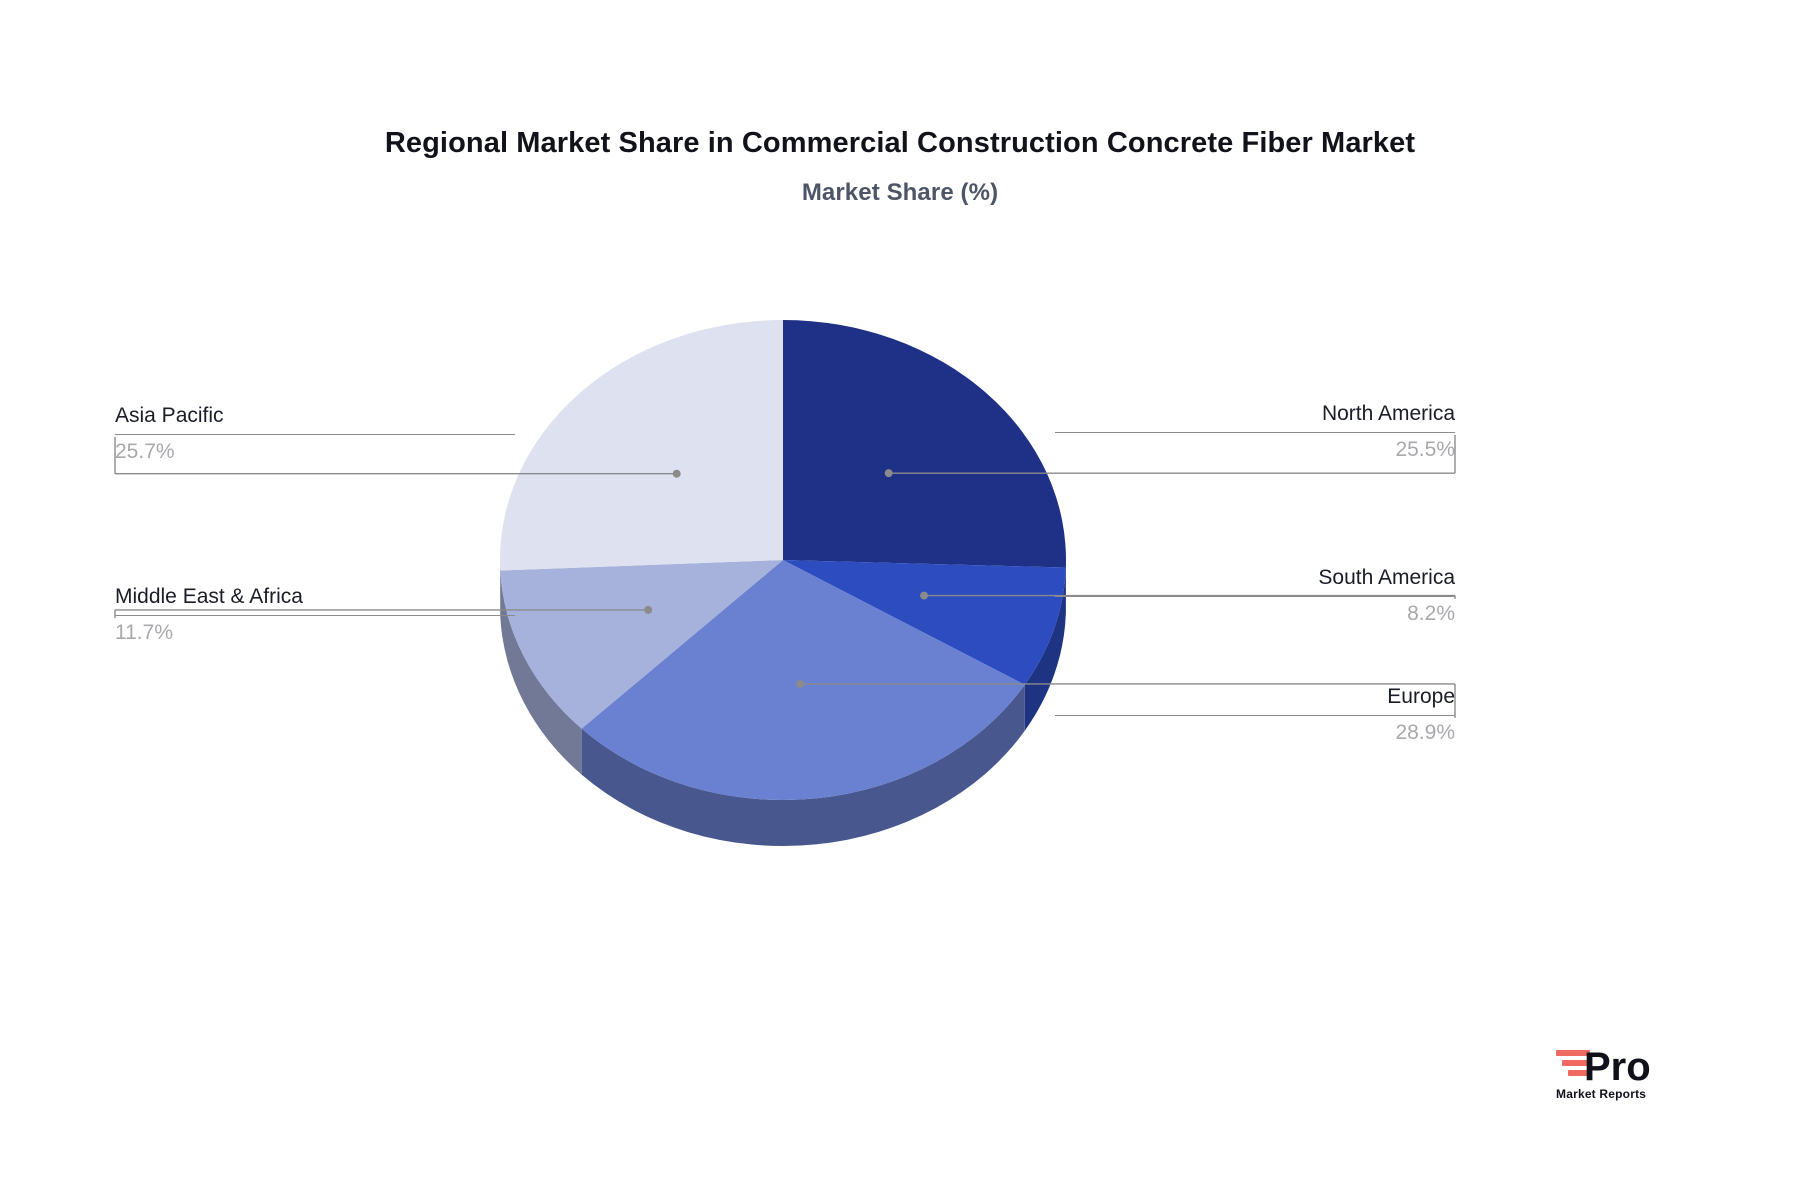 The height and width of the screenshot is (1196, 1800). I want to click on logo-wordmark: Pro, so click(1617, 1067).